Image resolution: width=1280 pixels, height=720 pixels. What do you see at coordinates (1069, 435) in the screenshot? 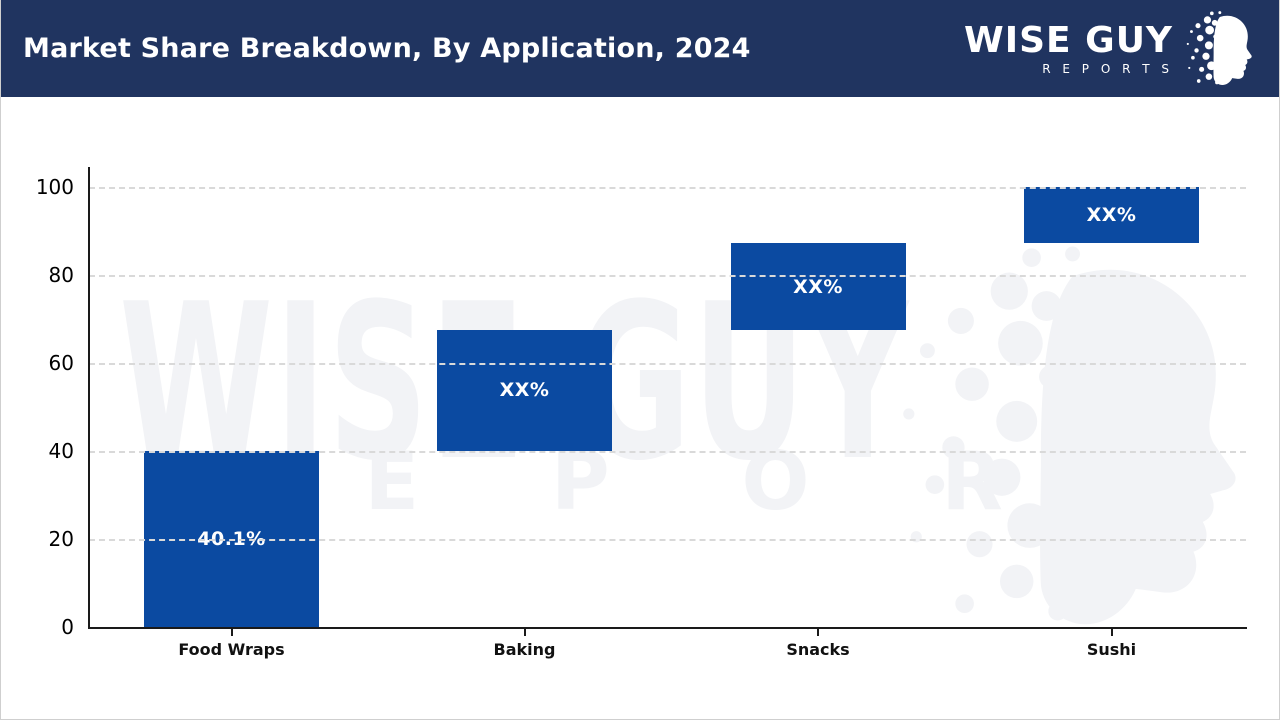
I see `watermark-head-icon` at bounding box center [1069, 435].